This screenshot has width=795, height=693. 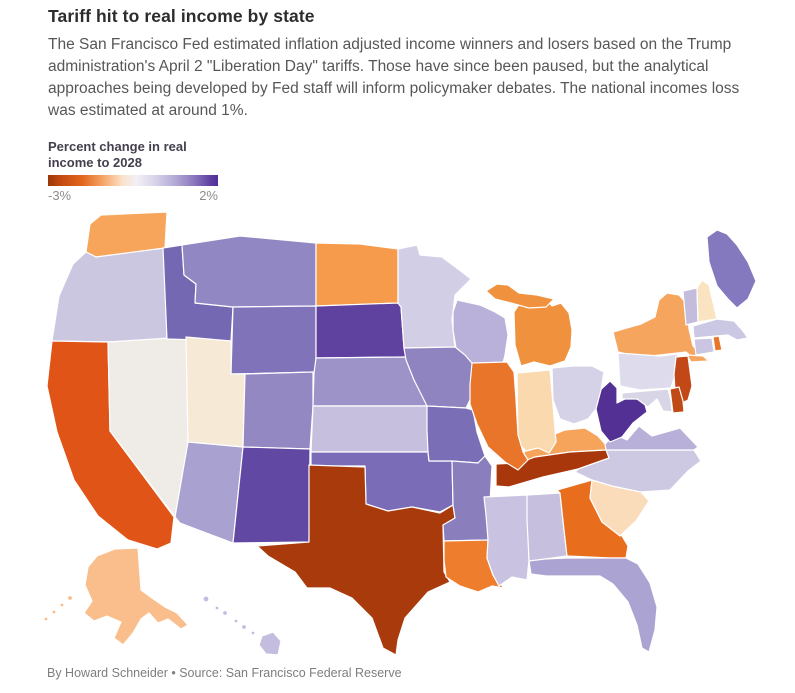 What do you see at coordinates (95, 162) in the screenshot?
I see `legend-title-line2: income to 2028` at bounding box center [95, 162].